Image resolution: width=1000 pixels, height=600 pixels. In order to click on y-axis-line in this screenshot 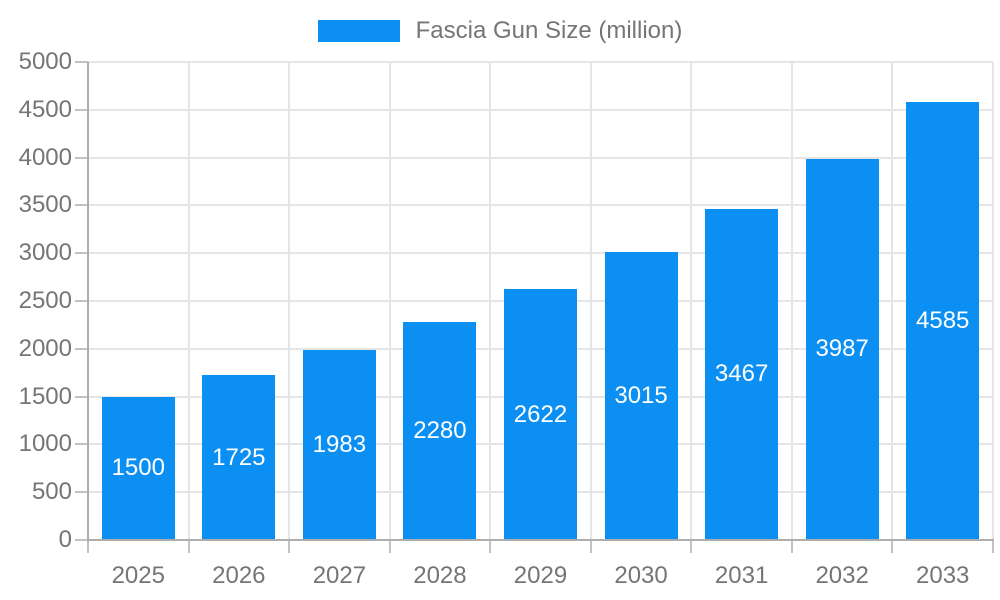, I will do `click(88, 302)`.